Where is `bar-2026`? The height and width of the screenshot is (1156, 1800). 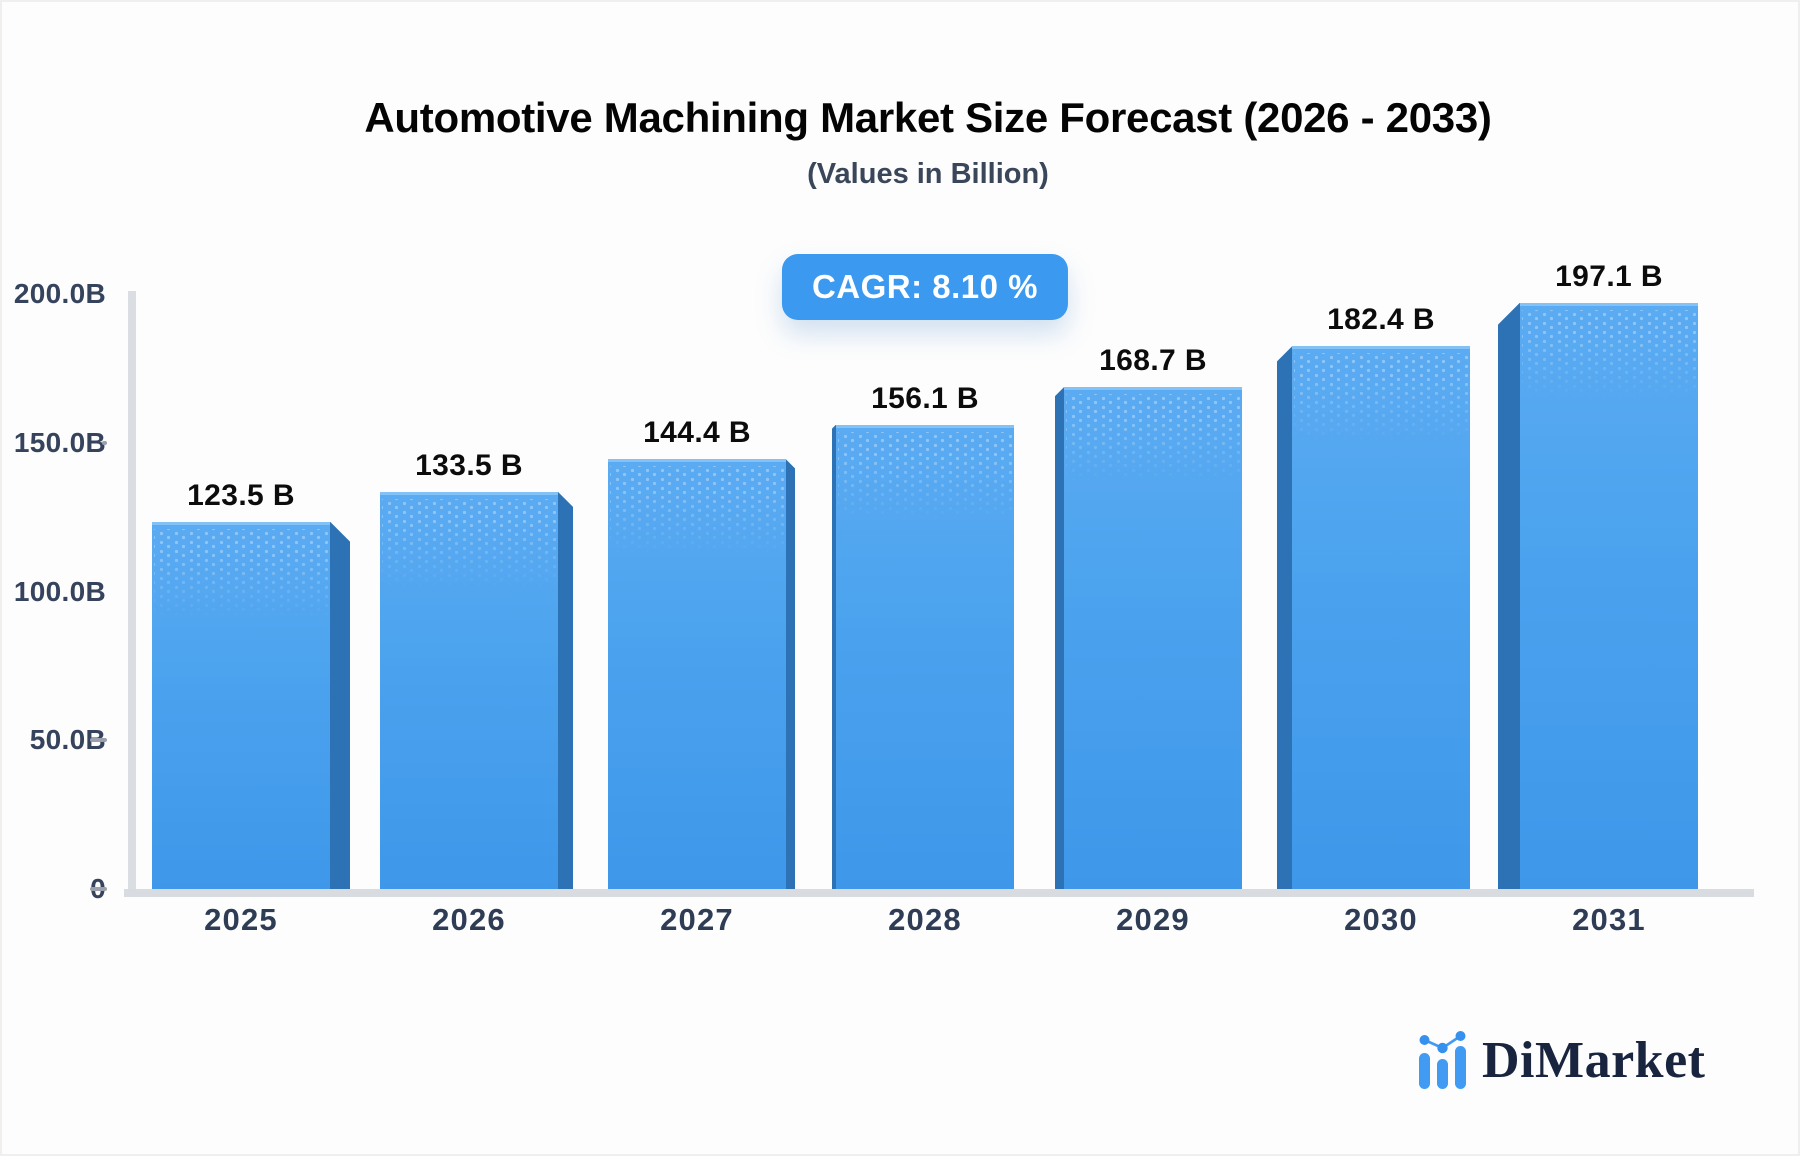 bar-2026 is located at coordinates (469, 690).